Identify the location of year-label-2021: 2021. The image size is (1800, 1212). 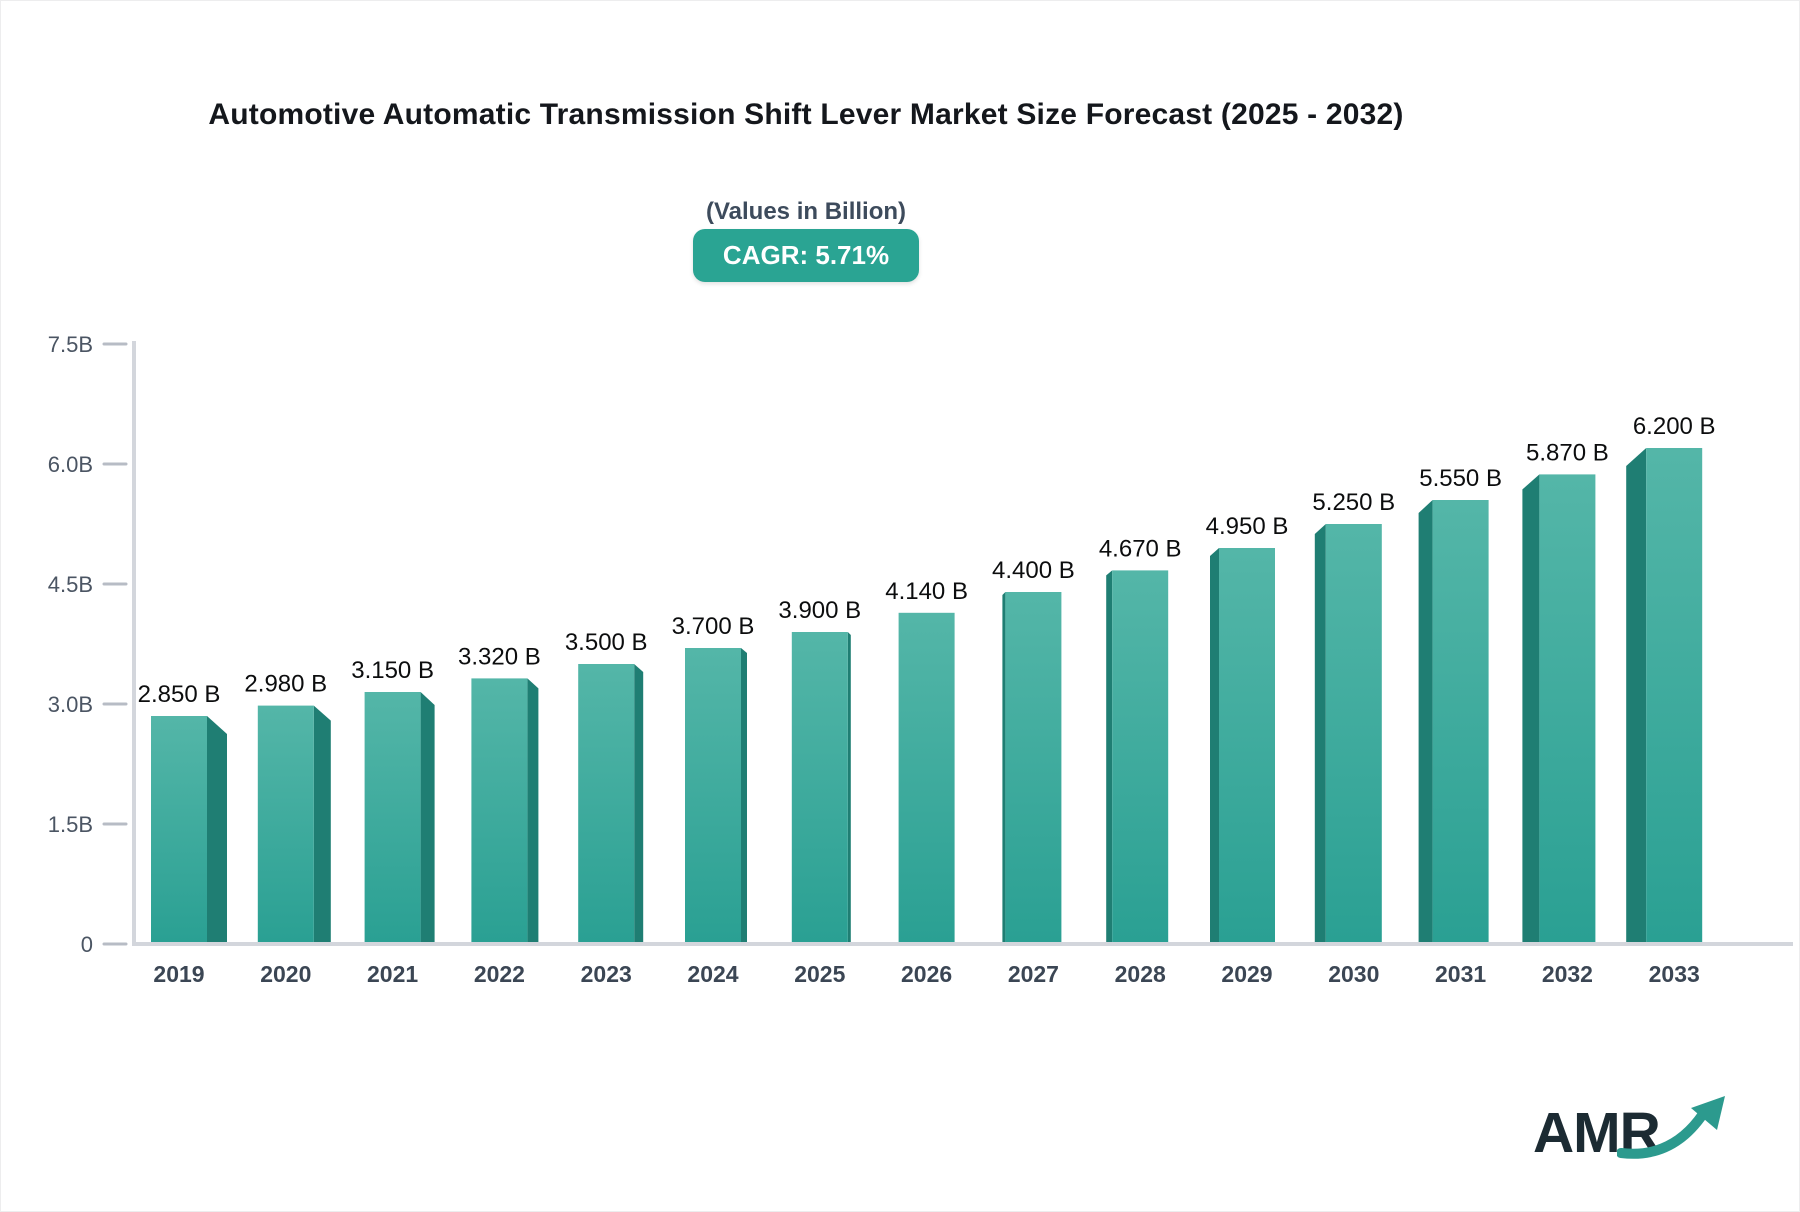
(392, 974).